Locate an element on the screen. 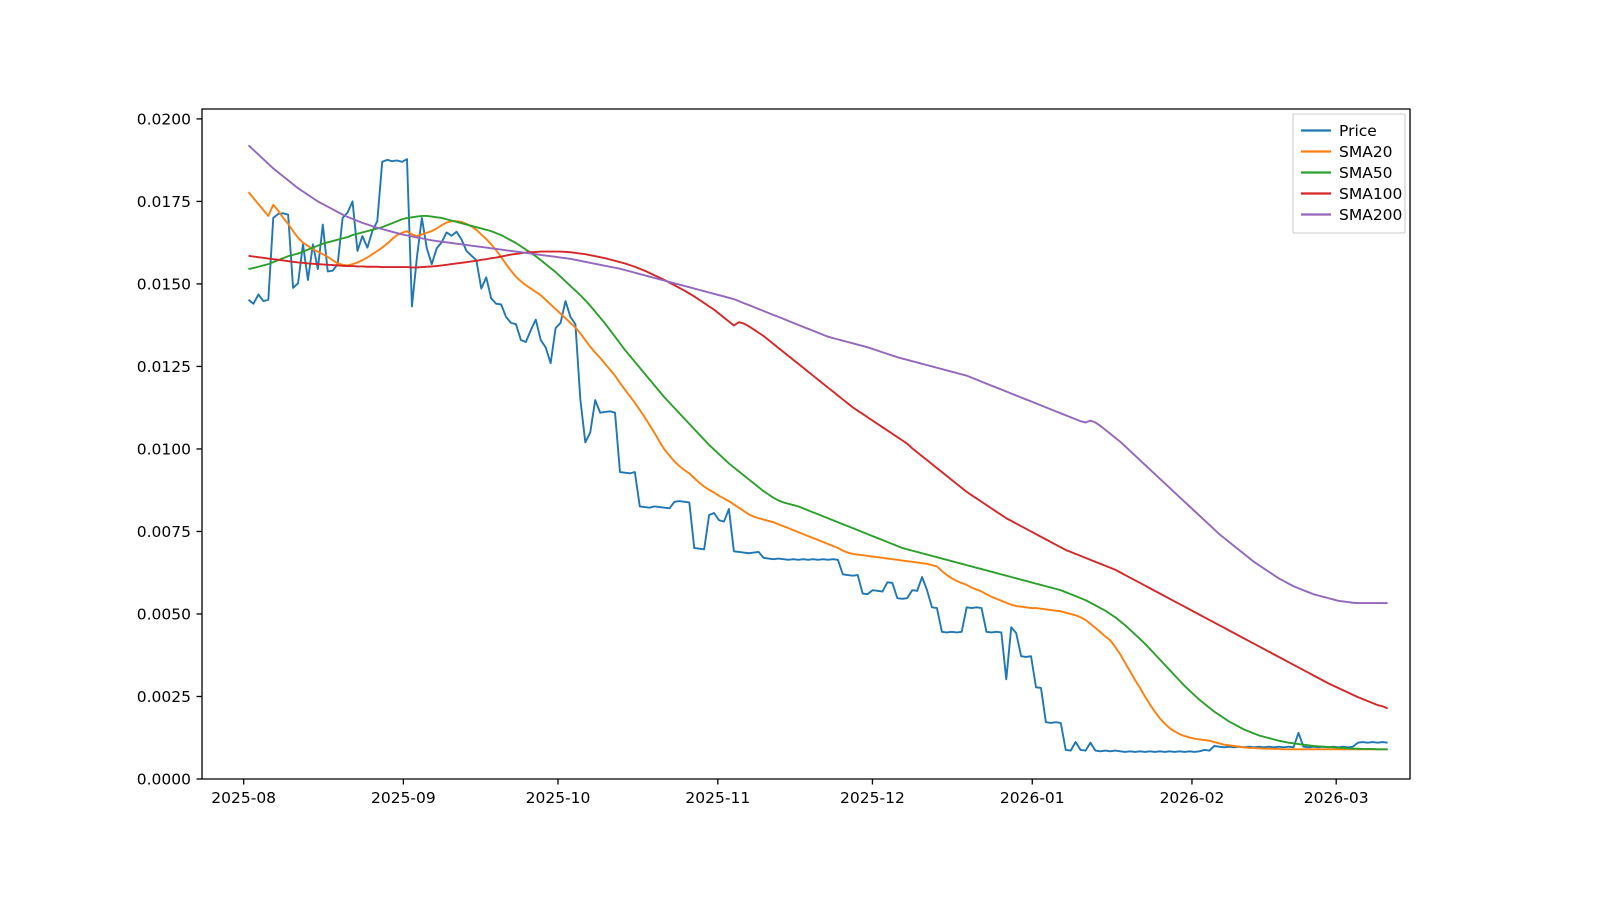  legend-label-sma50: SMA50 is located at coordinates (1366, 173).